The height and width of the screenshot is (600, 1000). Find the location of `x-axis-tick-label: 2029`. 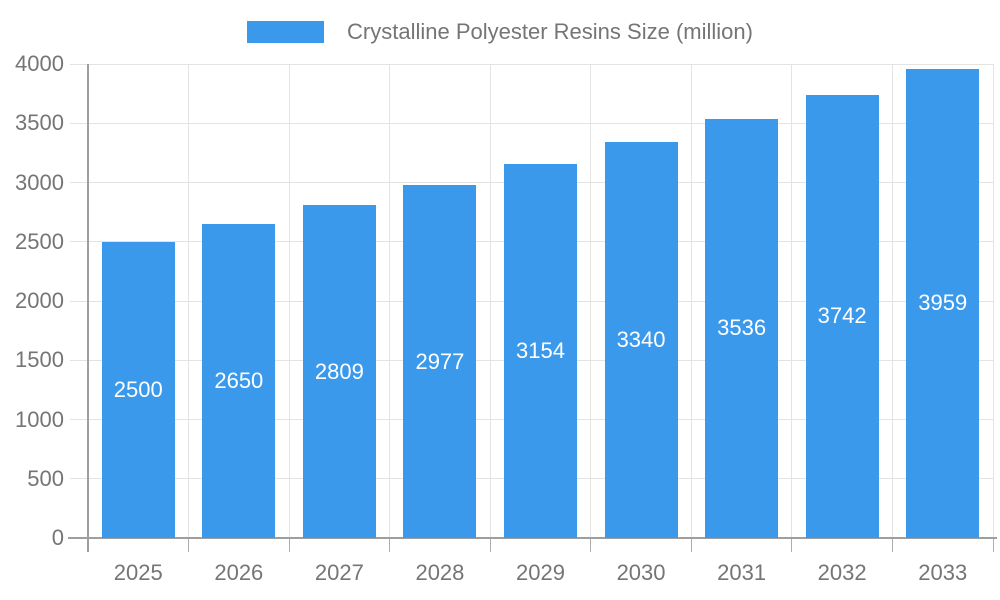

x-axis-tick-label: 2029 is located at coordinates (540, 572).